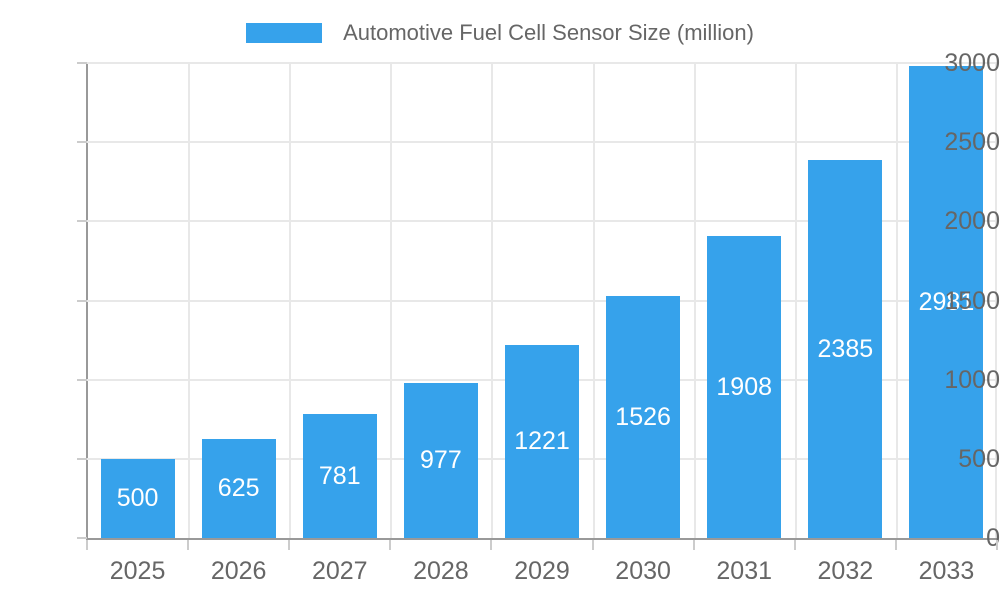 This screenshot has width=1000, height=600. What do you see at coordinates (972, 379) in the screenshot?
I see `y-axis-tick-label: 1000` at bounding box center [972, 379].